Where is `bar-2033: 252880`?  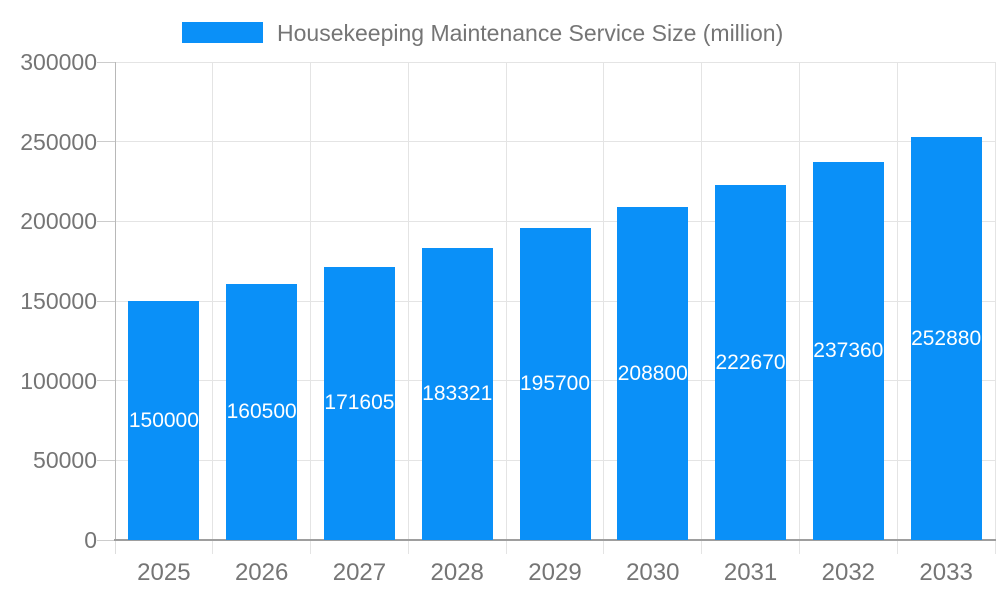
bar-2033: 252880 is located at coordinates (946, 338).